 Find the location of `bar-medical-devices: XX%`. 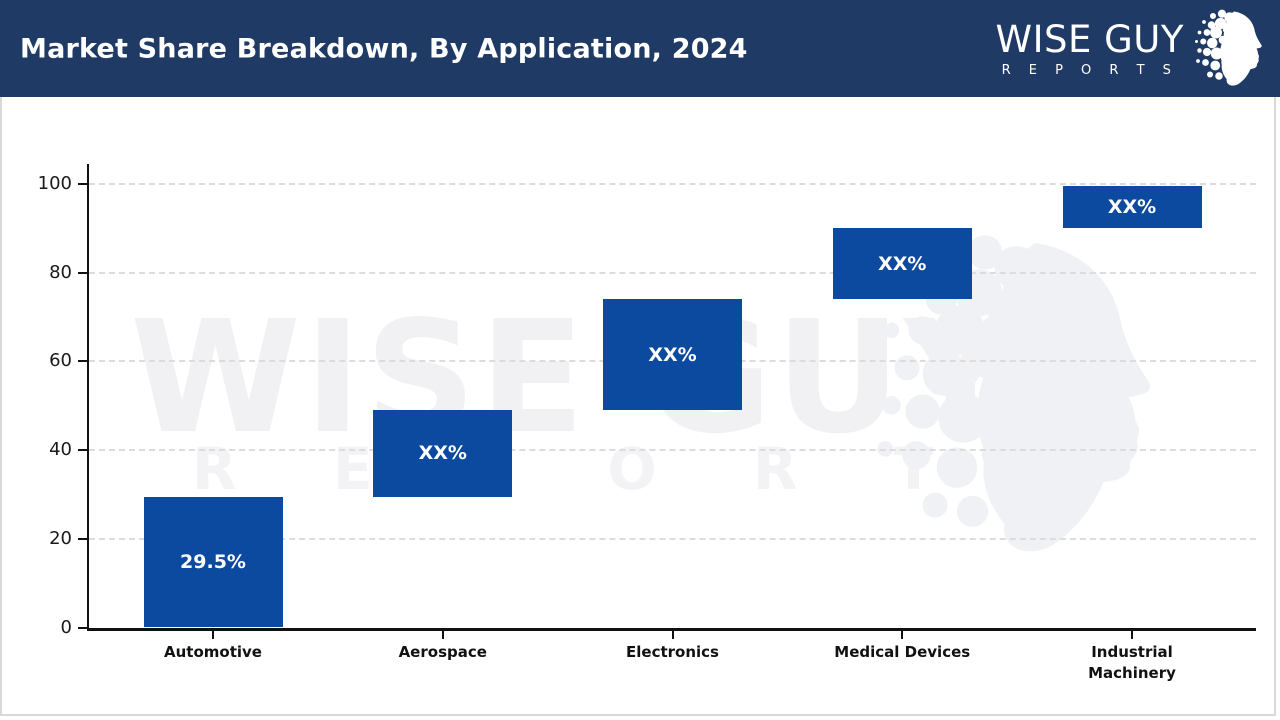

bar-medical-devices: XX% is located at coordinates (902, 264).